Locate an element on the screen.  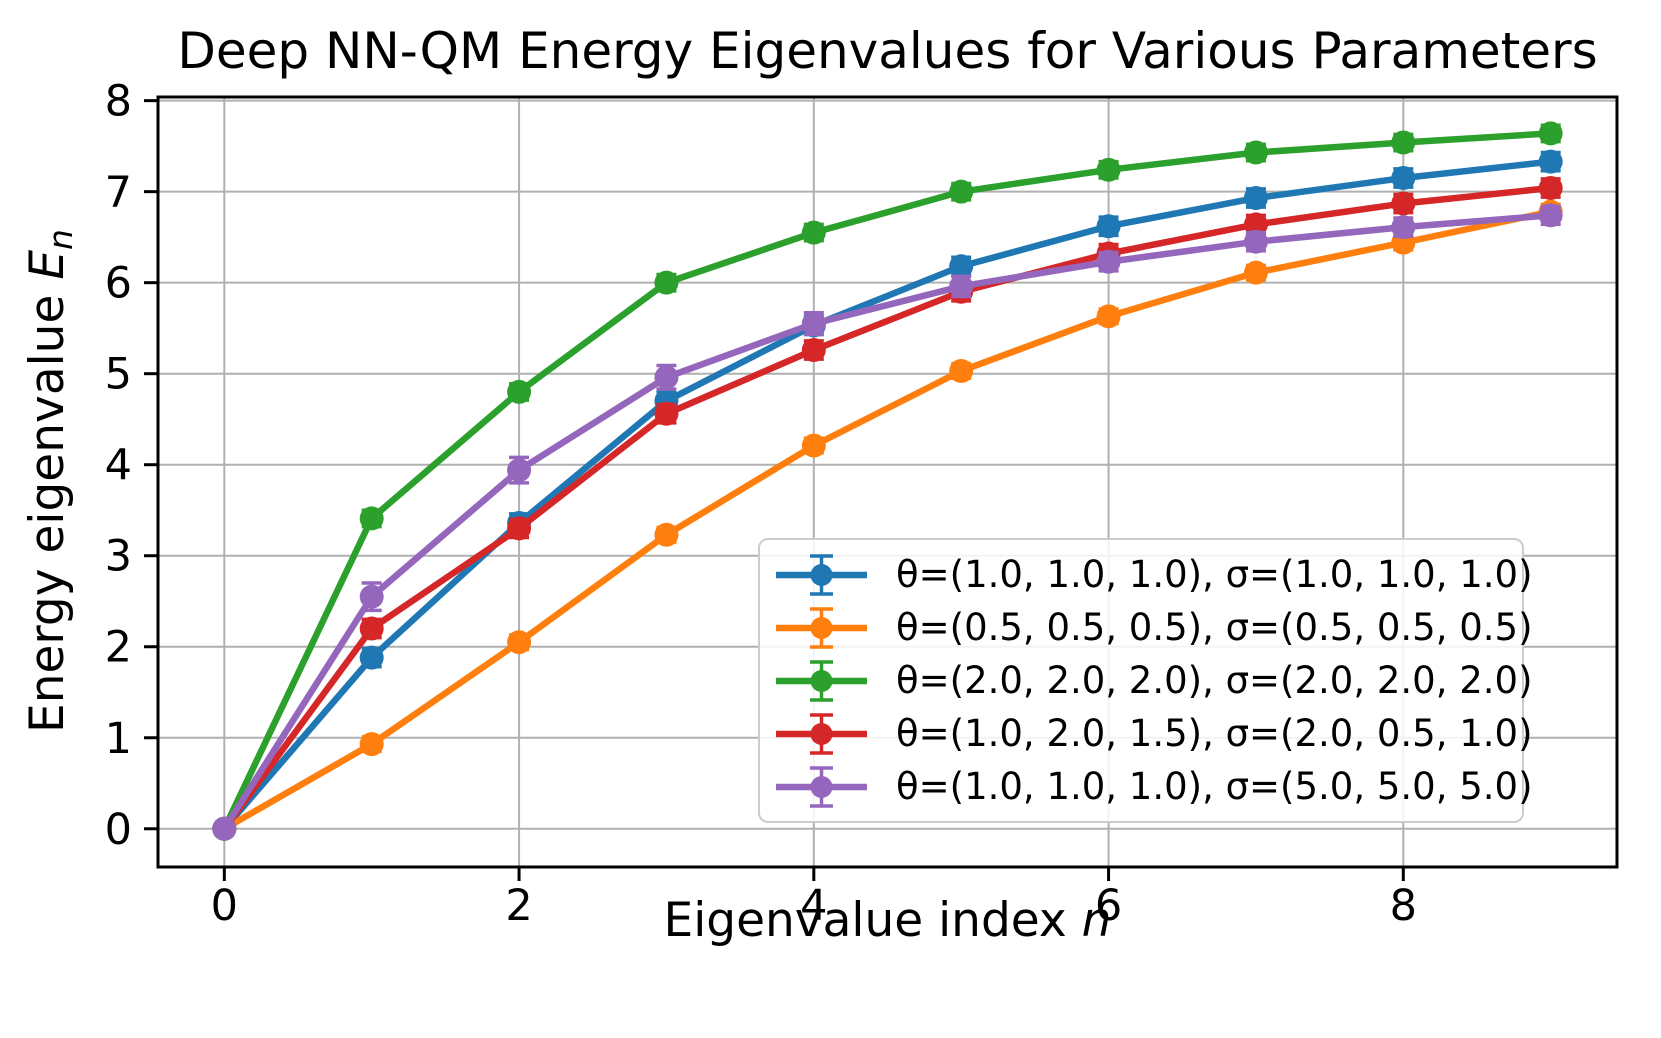
legend-item: θ=(1.0, 1.0, 1.0), σ=(1.0, 1.0, 1.0) is located at coordinates (1153, 574).